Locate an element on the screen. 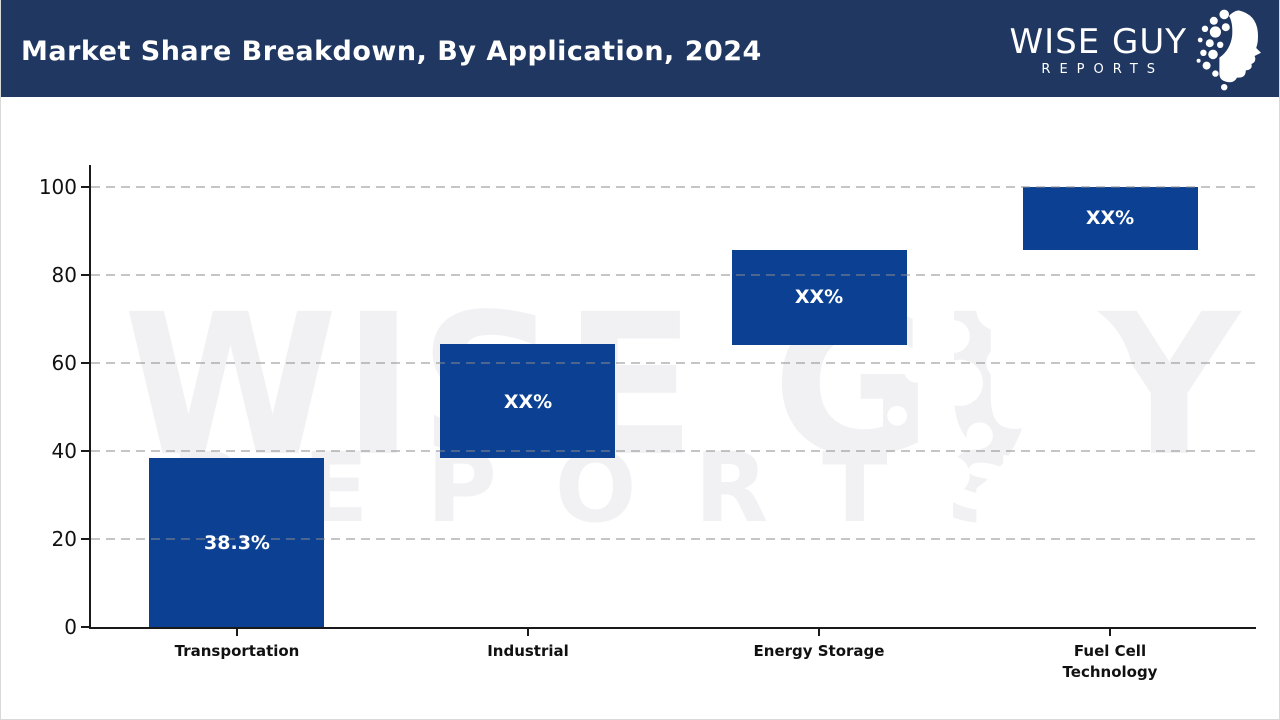 Image resolution: width=1280 pixels, height=720 pixels. x-axis-category-label: Industrial is located at coordinates (528, 651).